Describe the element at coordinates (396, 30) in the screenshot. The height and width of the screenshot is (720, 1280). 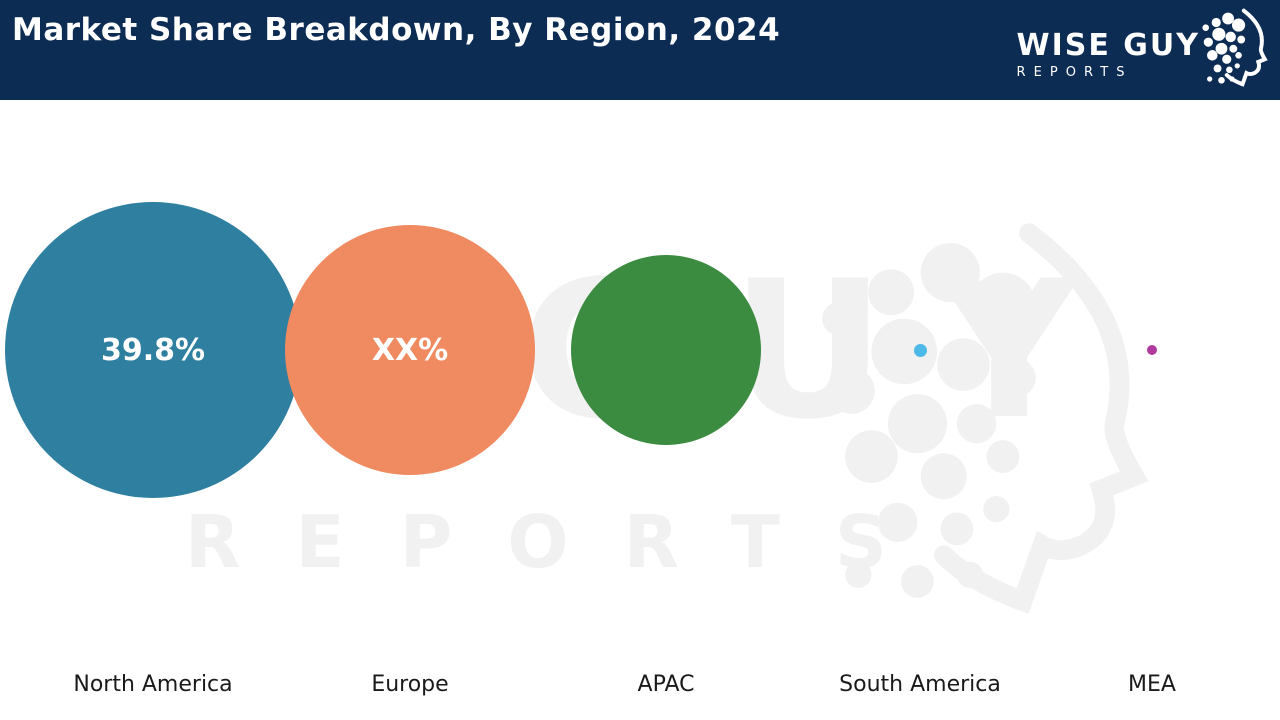
I see `page-title: Market Share Breakdown, By Region, 2024` at that location.